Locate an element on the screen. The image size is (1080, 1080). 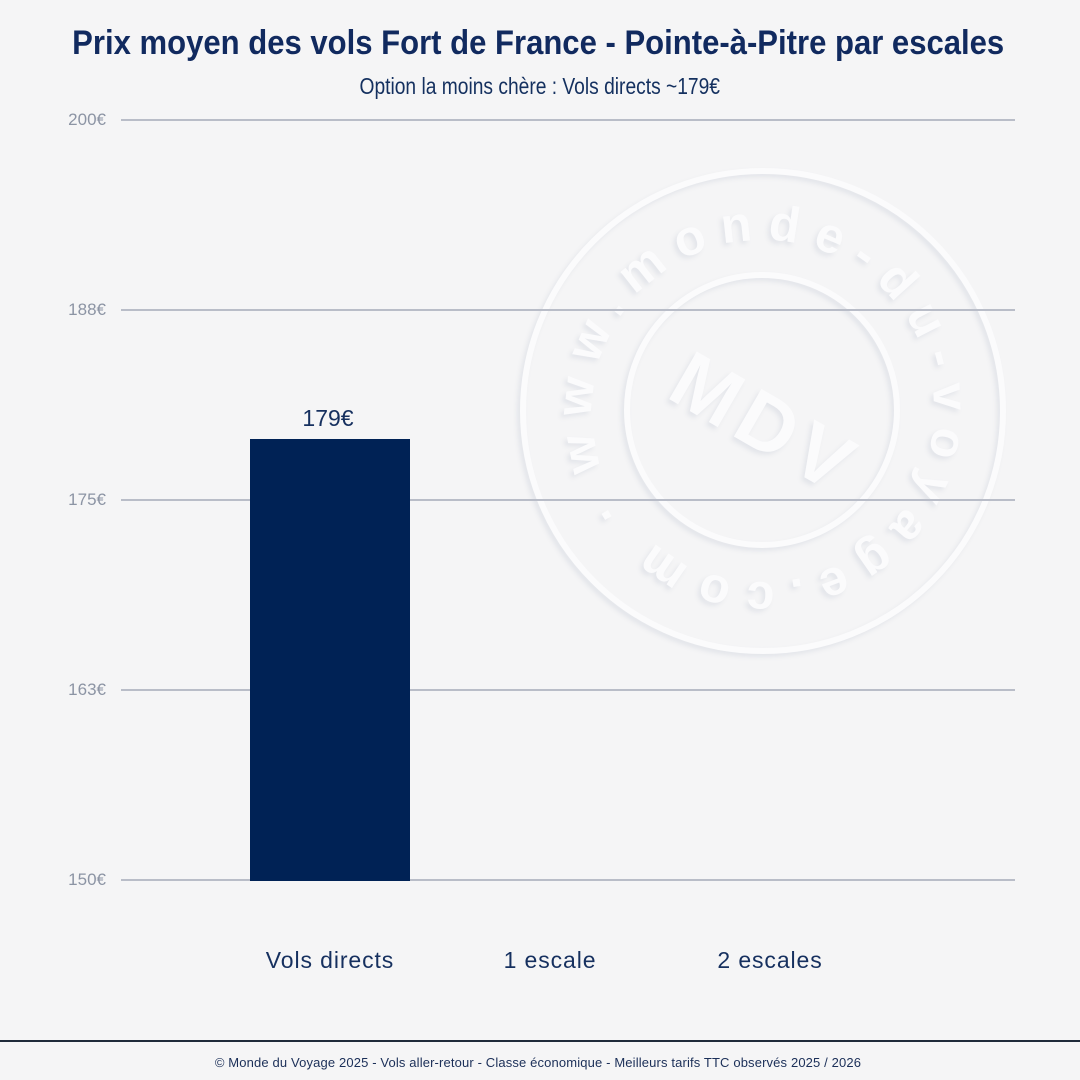
svg-text: MDV is located at coordinates (765, 423).